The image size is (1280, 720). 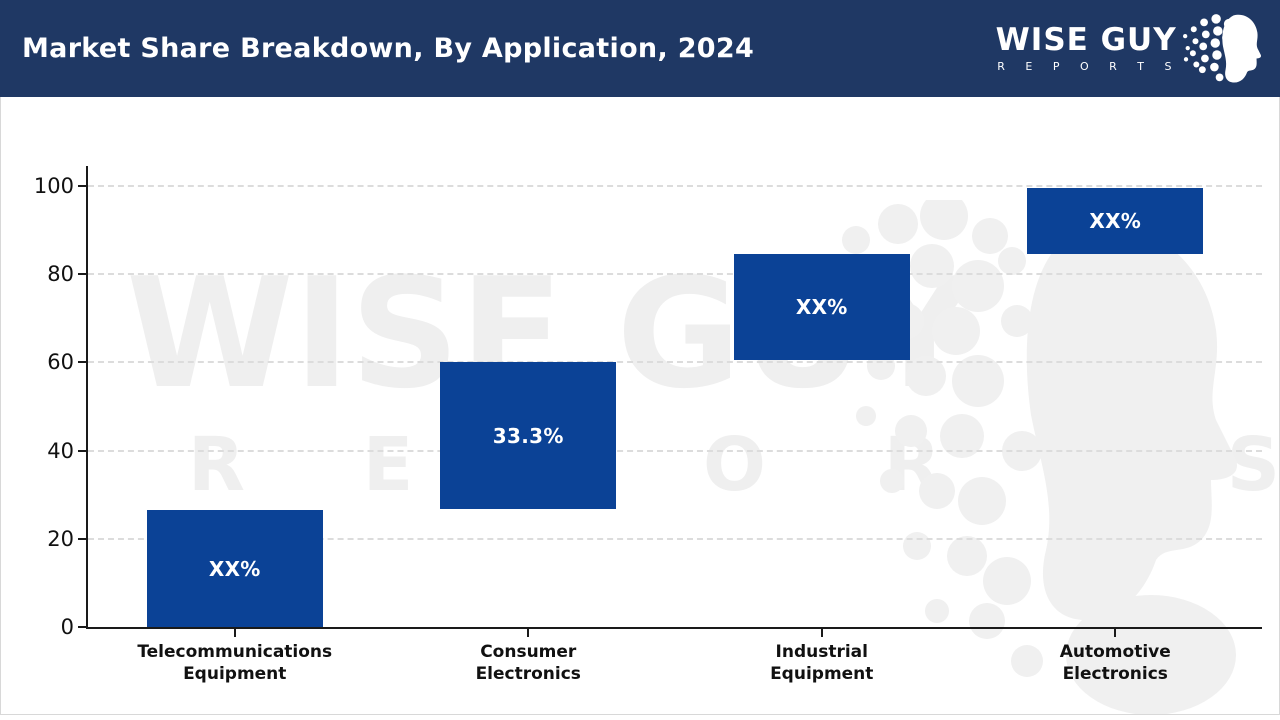 I want to click on x-axis-category-label: Automotive Electronics, so click(x=1115, y=663).